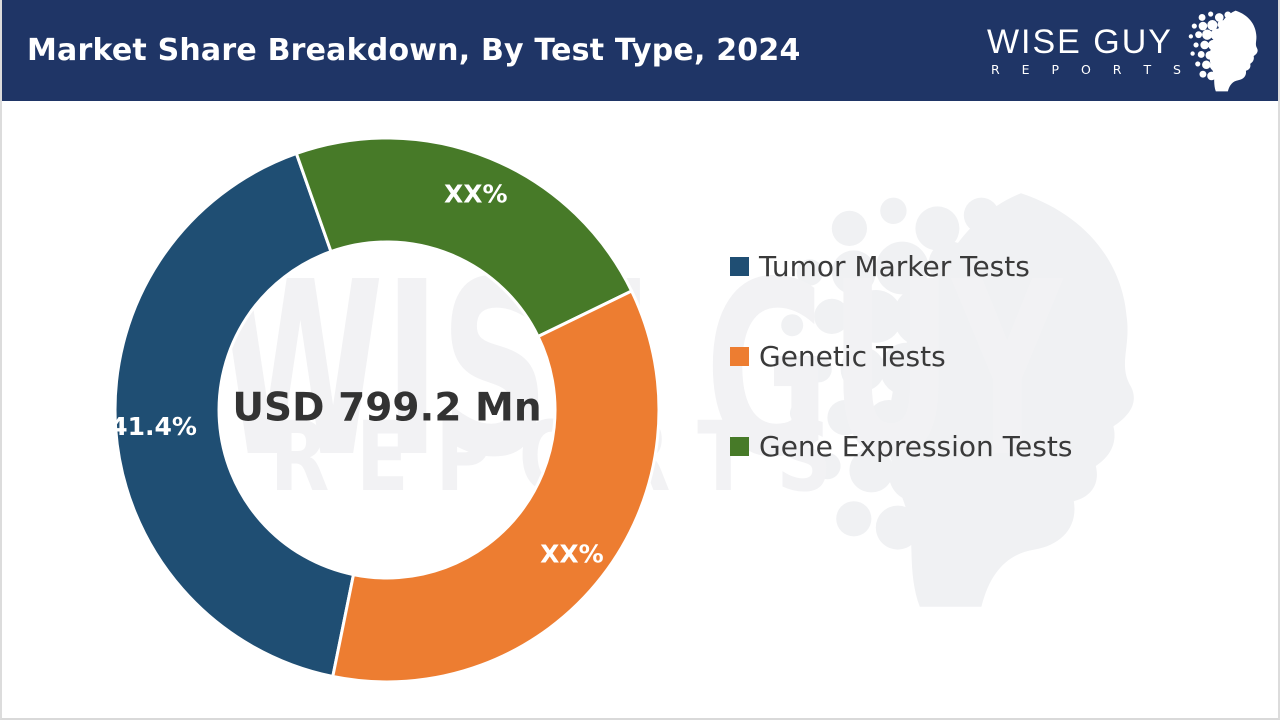  What do you see at coordinates (464, 237) in the screenshot?
I see `donut-segment-gene-expression-tests` at bounding box center [464, 237].